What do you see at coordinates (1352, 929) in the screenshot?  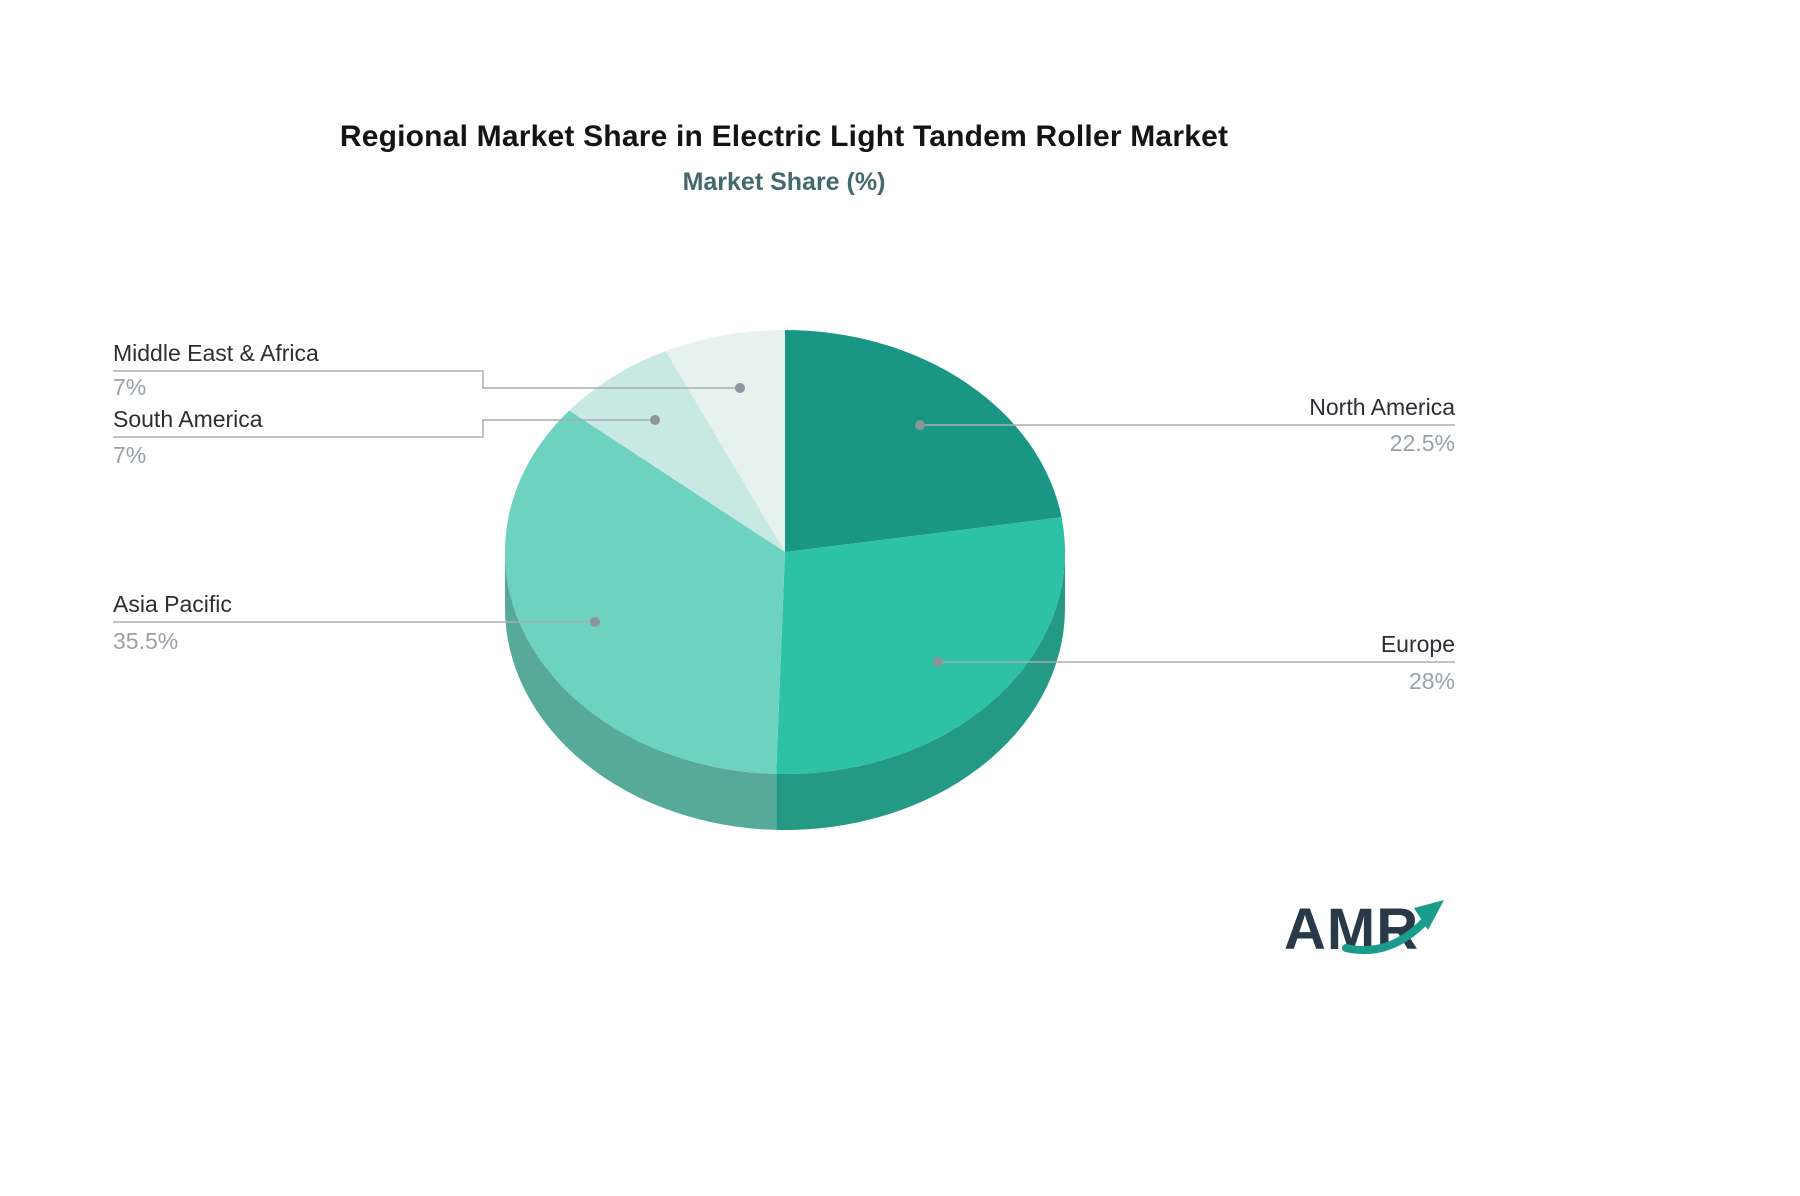 I see `amr-logo-text: AMR` at bounding box center [1352, 929].